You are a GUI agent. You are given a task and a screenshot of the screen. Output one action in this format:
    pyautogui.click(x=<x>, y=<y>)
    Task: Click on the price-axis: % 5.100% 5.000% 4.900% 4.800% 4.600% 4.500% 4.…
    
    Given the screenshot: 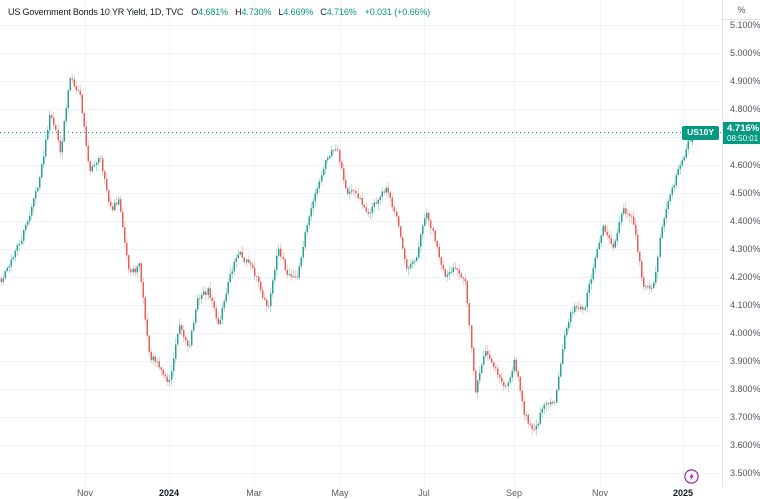 What is the action you would take?
    pyautogui.click(x=741, y=243)
    